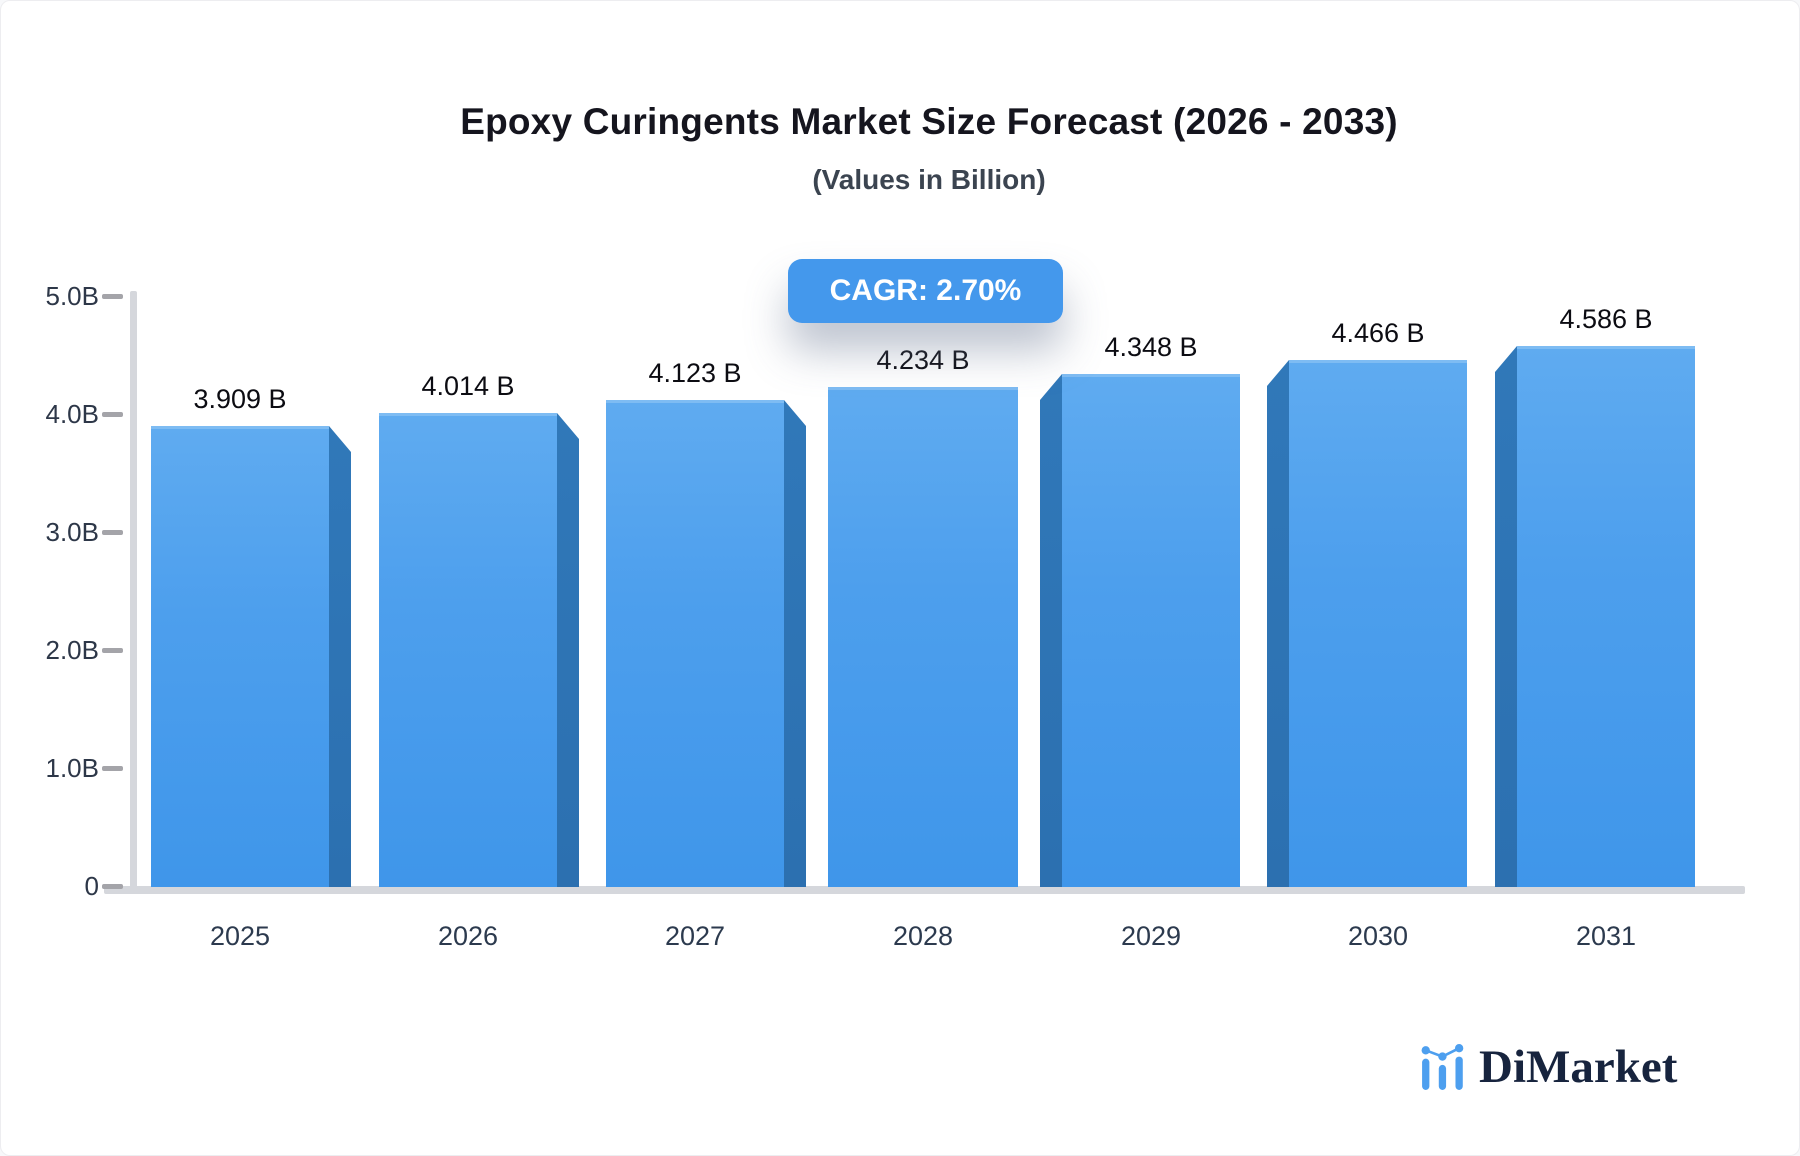 Image resolution: width=1800 pixels, height=1156 pixels. I want to click on y-axis-tick-label: 4.0B, so click(72, 414).